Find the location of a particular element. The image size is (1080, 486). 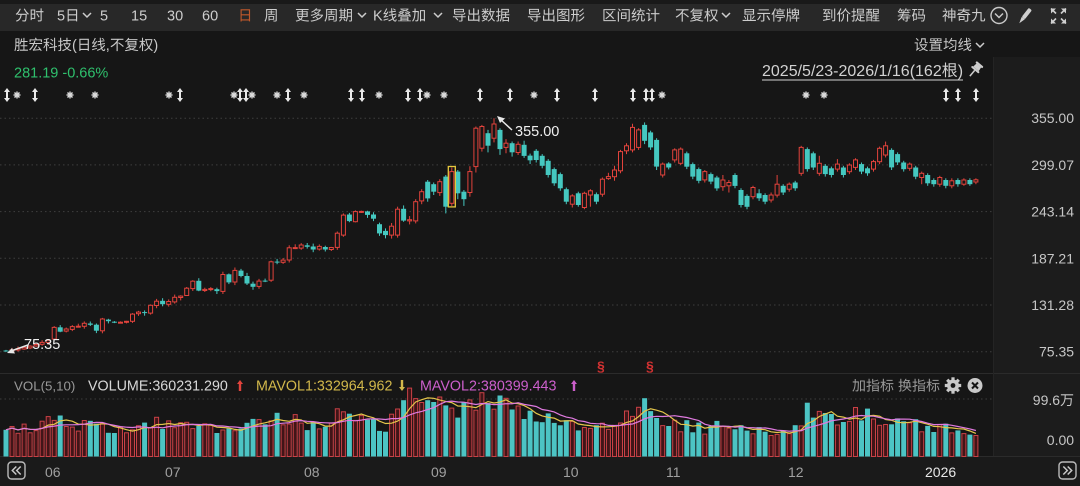

svg-text: 131.28 is located at coordinates (1052, 305).